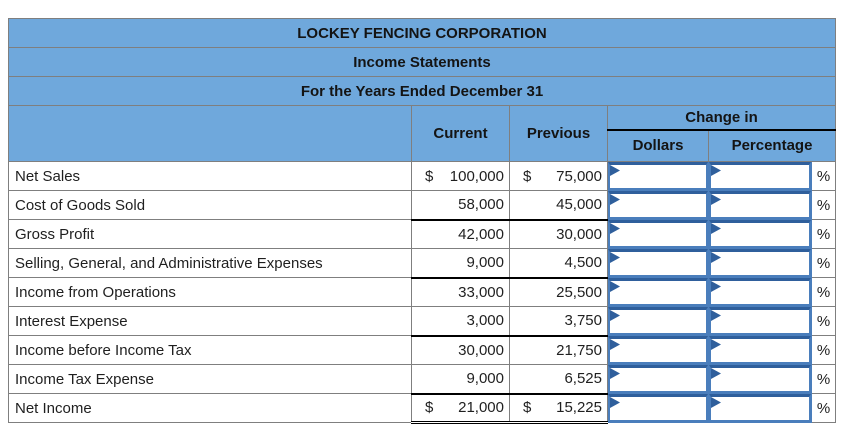 Image resolution: width=862 pixels, height=437 pixels. I want to click on previous-value-cell: $ 75,000, so click(558, 176).